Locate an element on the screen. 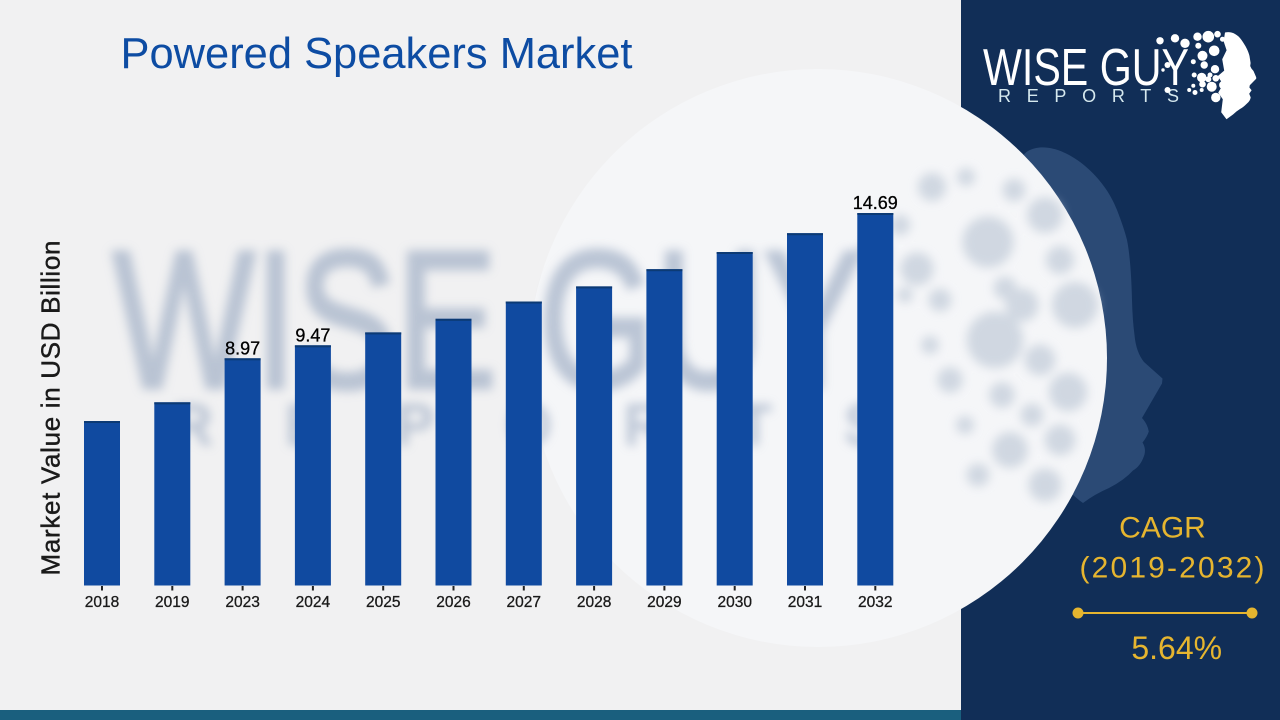 This screenshot has height=720, width=1280. svg-text: 2018 is located at coordinates (102, 602).